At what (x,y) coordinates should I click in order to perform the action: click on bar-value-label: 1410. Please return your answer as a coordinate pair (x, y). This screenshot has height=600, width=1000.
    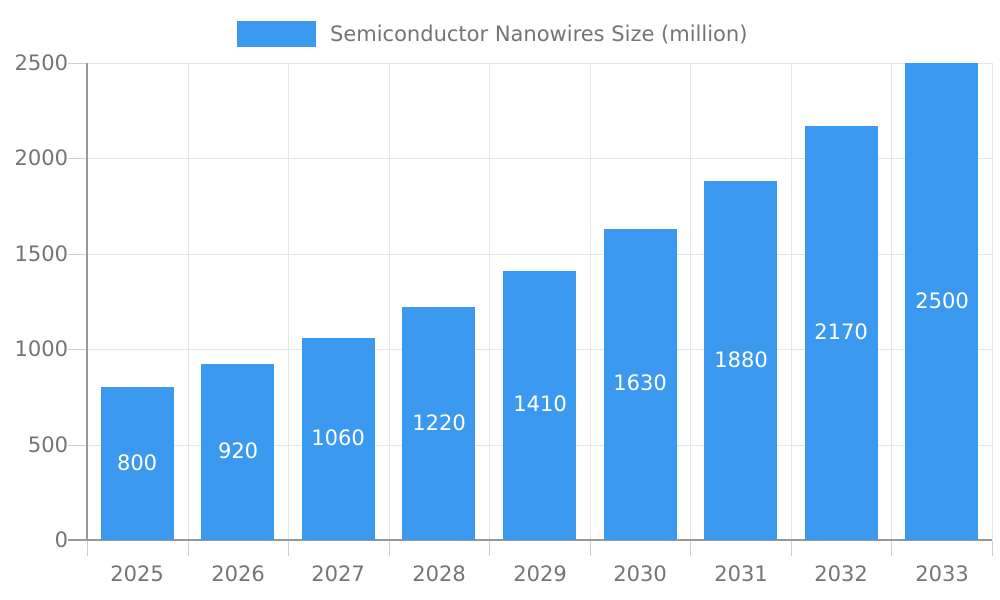
    Looking at the image, I should click on (540, 404).